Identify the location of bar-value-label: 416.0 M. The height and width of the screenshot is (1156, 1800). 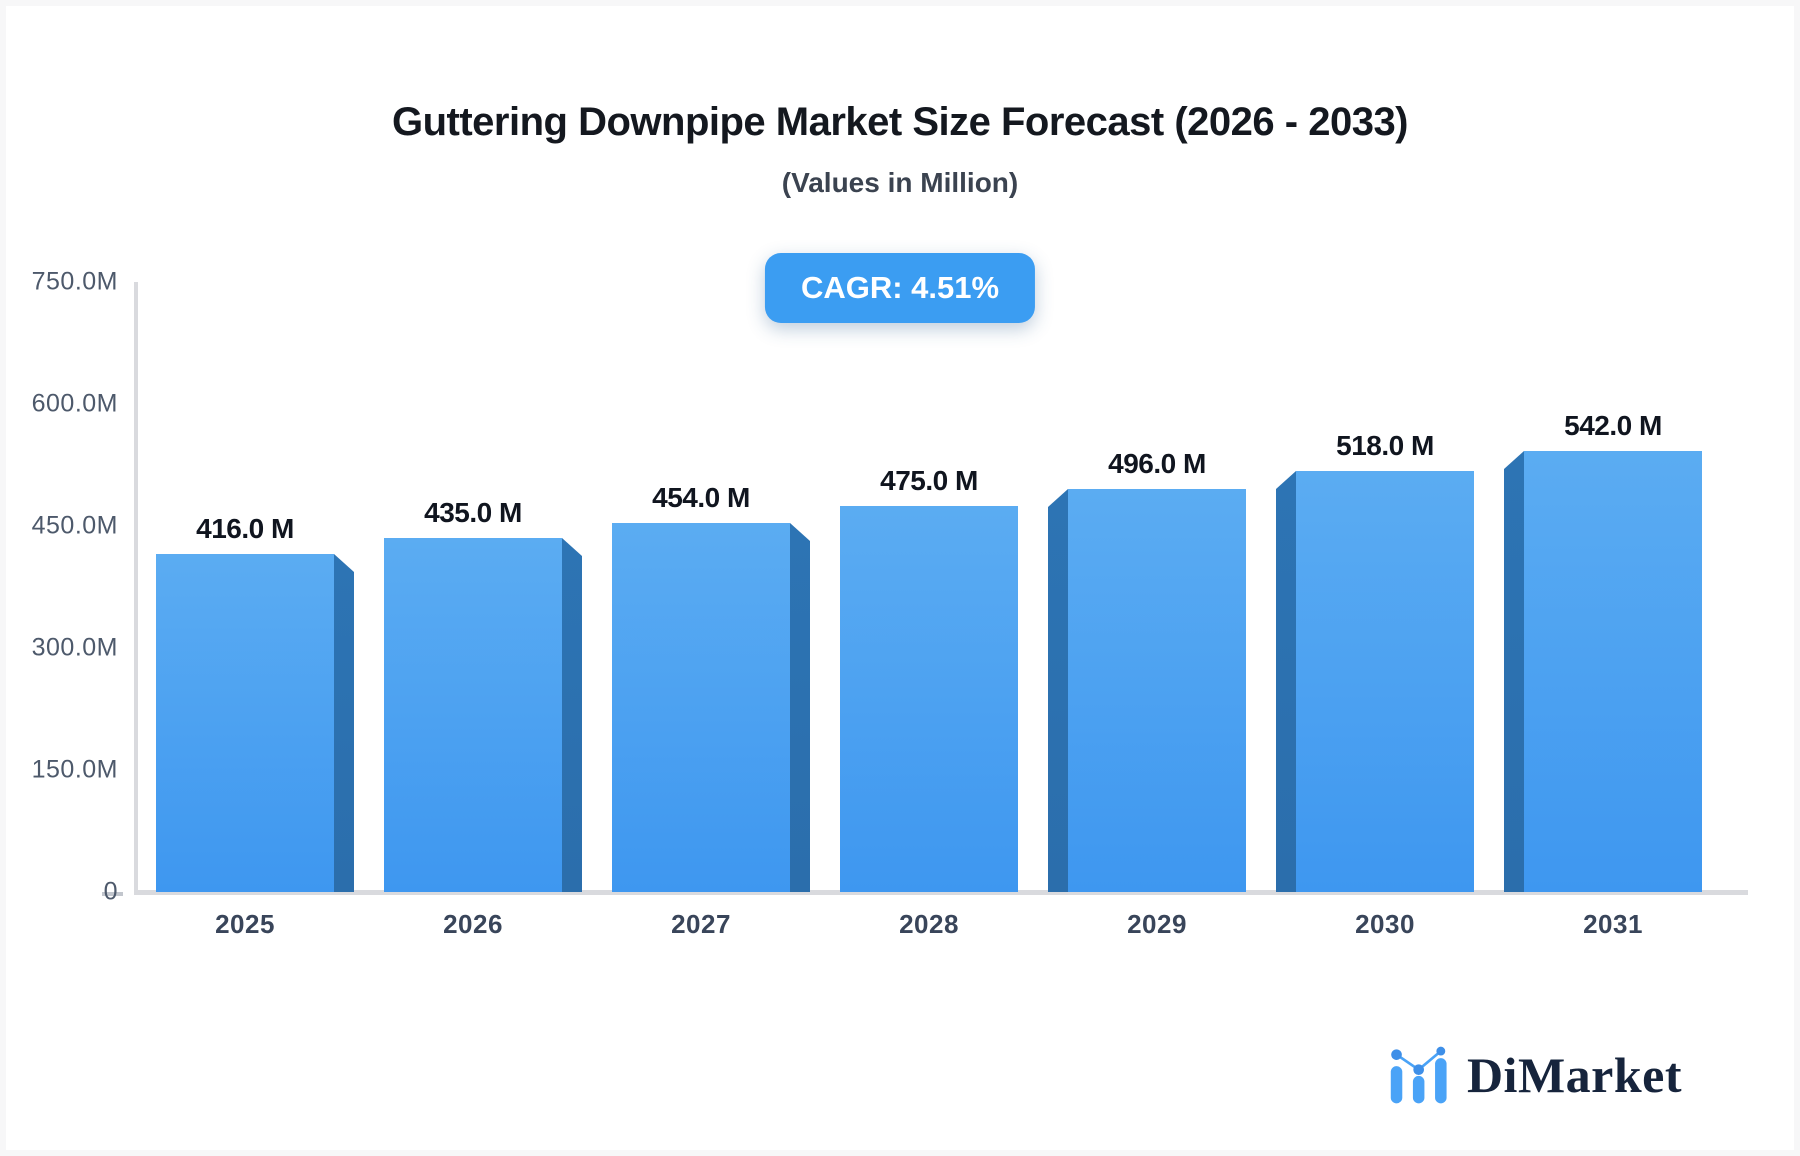
(245, 528).